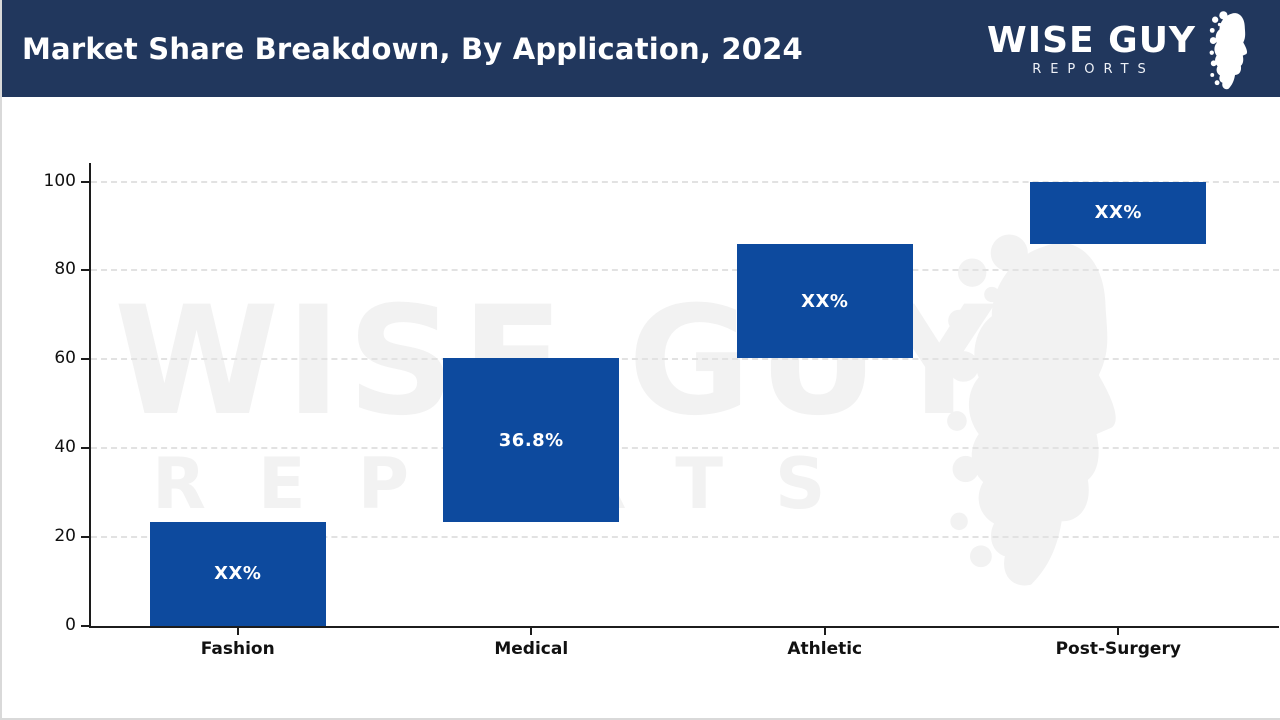 Image resolution: width=1280 pixels, height=720 pixels. I want to click on dotted-head-icon, so click(1228, 49).